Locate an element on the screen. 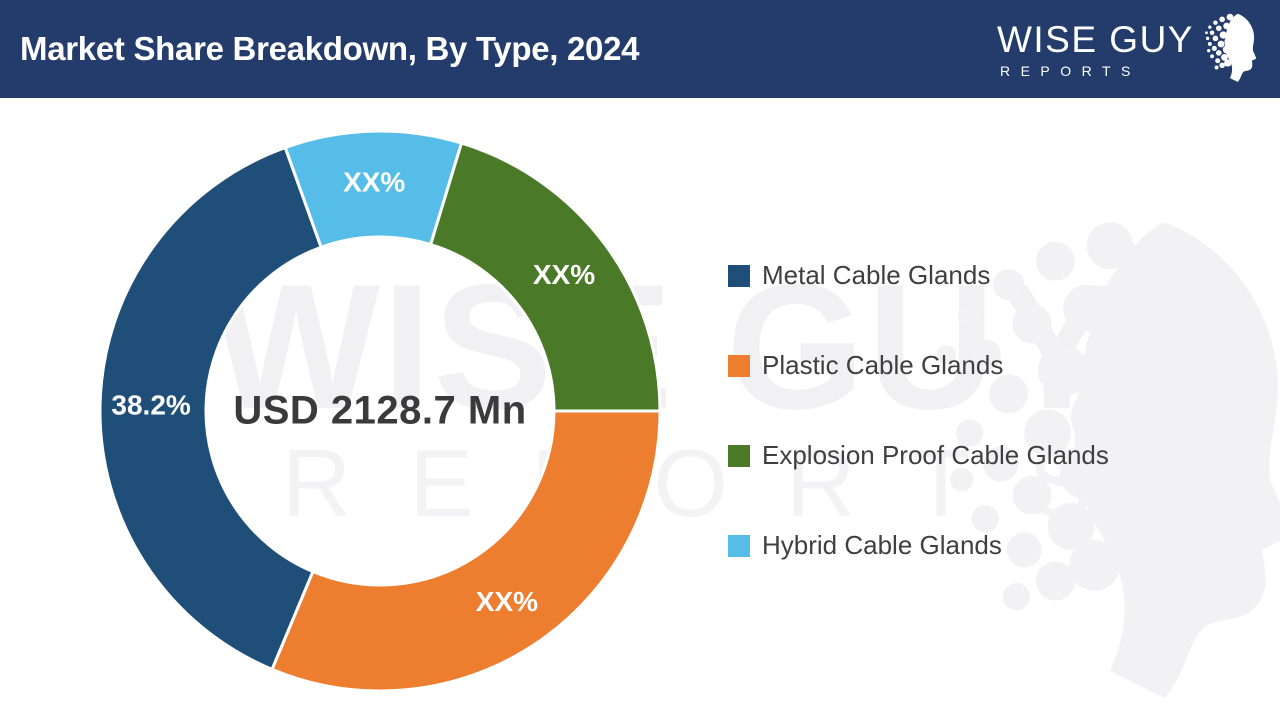 This screenshot has height=720, width=1280. legend-label: Plastic Cable Glands is located at coordinates (883, 365).